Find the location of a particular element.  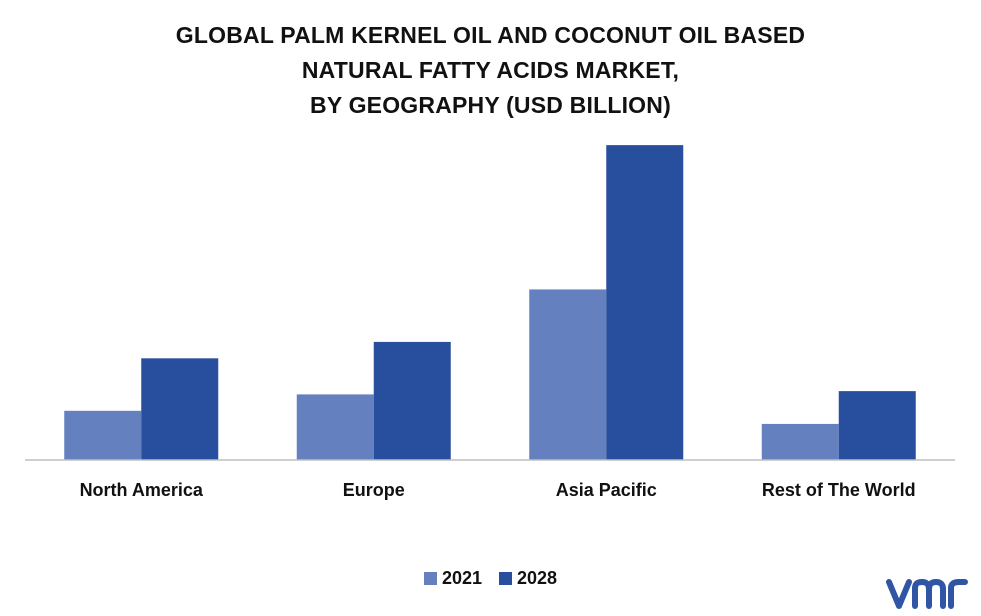

bar-2021-north-america is located at coordinates (103, 435).